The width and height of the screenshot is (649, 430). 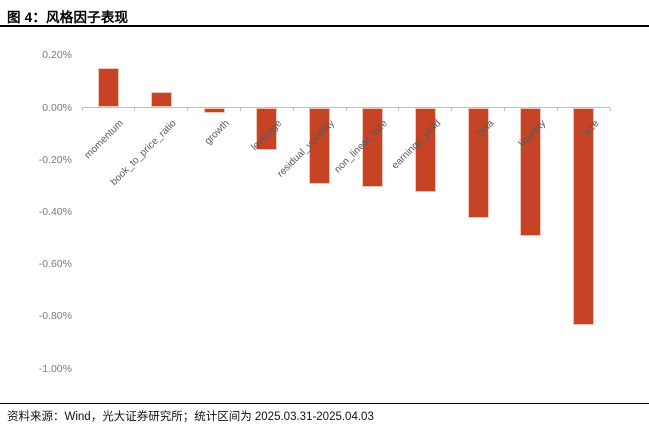 What do you see at coordinates (531, 172) in the screenshot?
I see `bar-liquidity` at bounding box center [531, 172].